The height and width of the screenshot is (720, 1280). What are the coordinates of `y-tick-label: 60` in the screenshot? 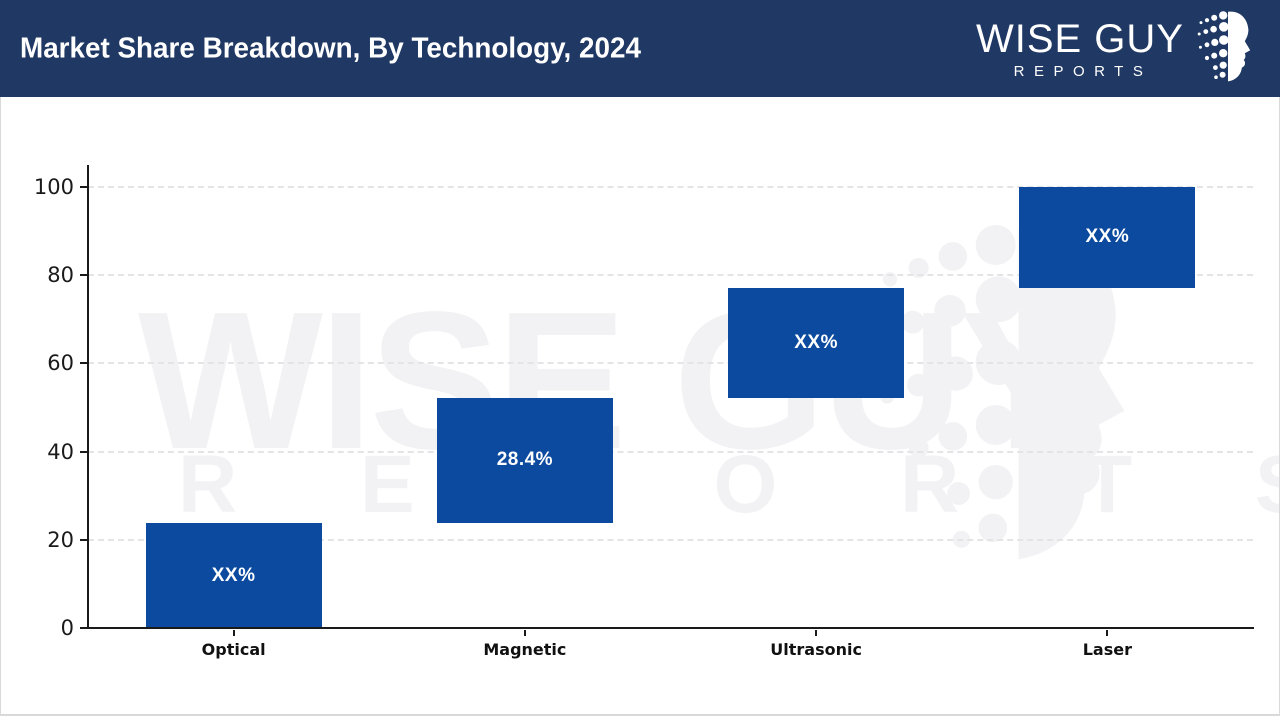 It's located at (60, 363).